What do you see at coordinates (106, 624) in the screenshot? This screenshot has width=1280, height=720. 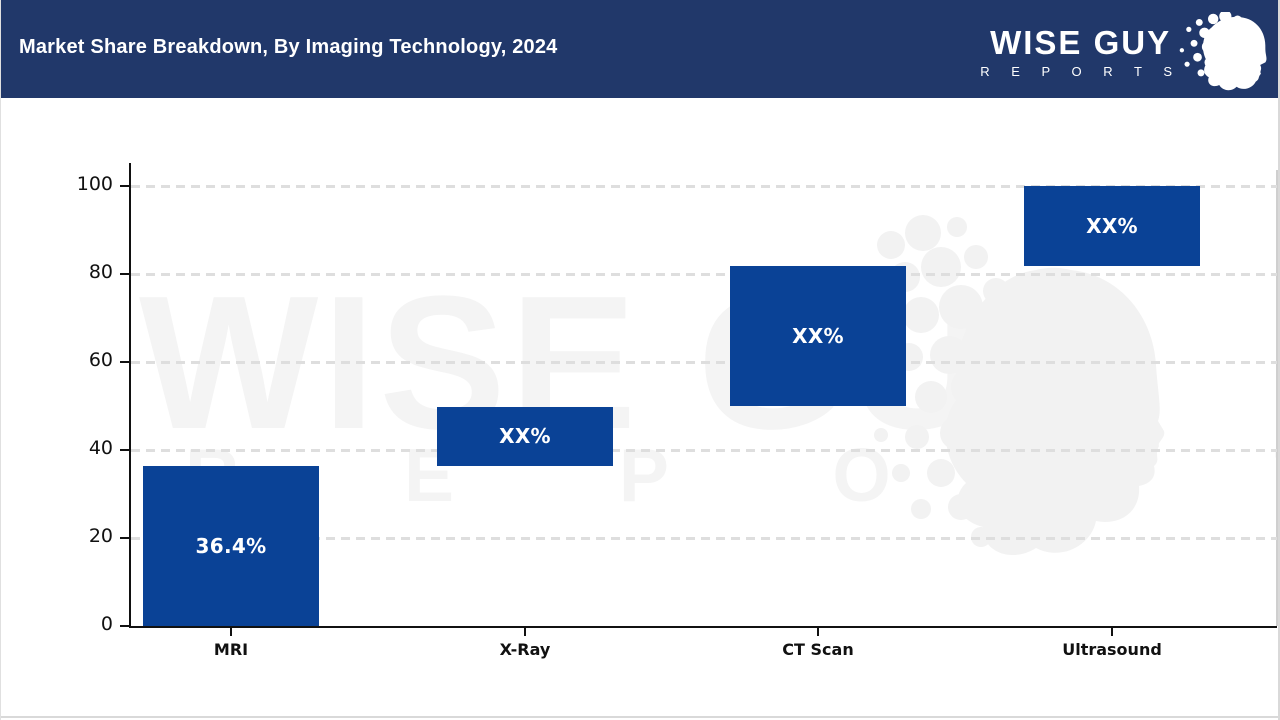 I see `y-tick-label: 0` at bounding box center [106, 624].